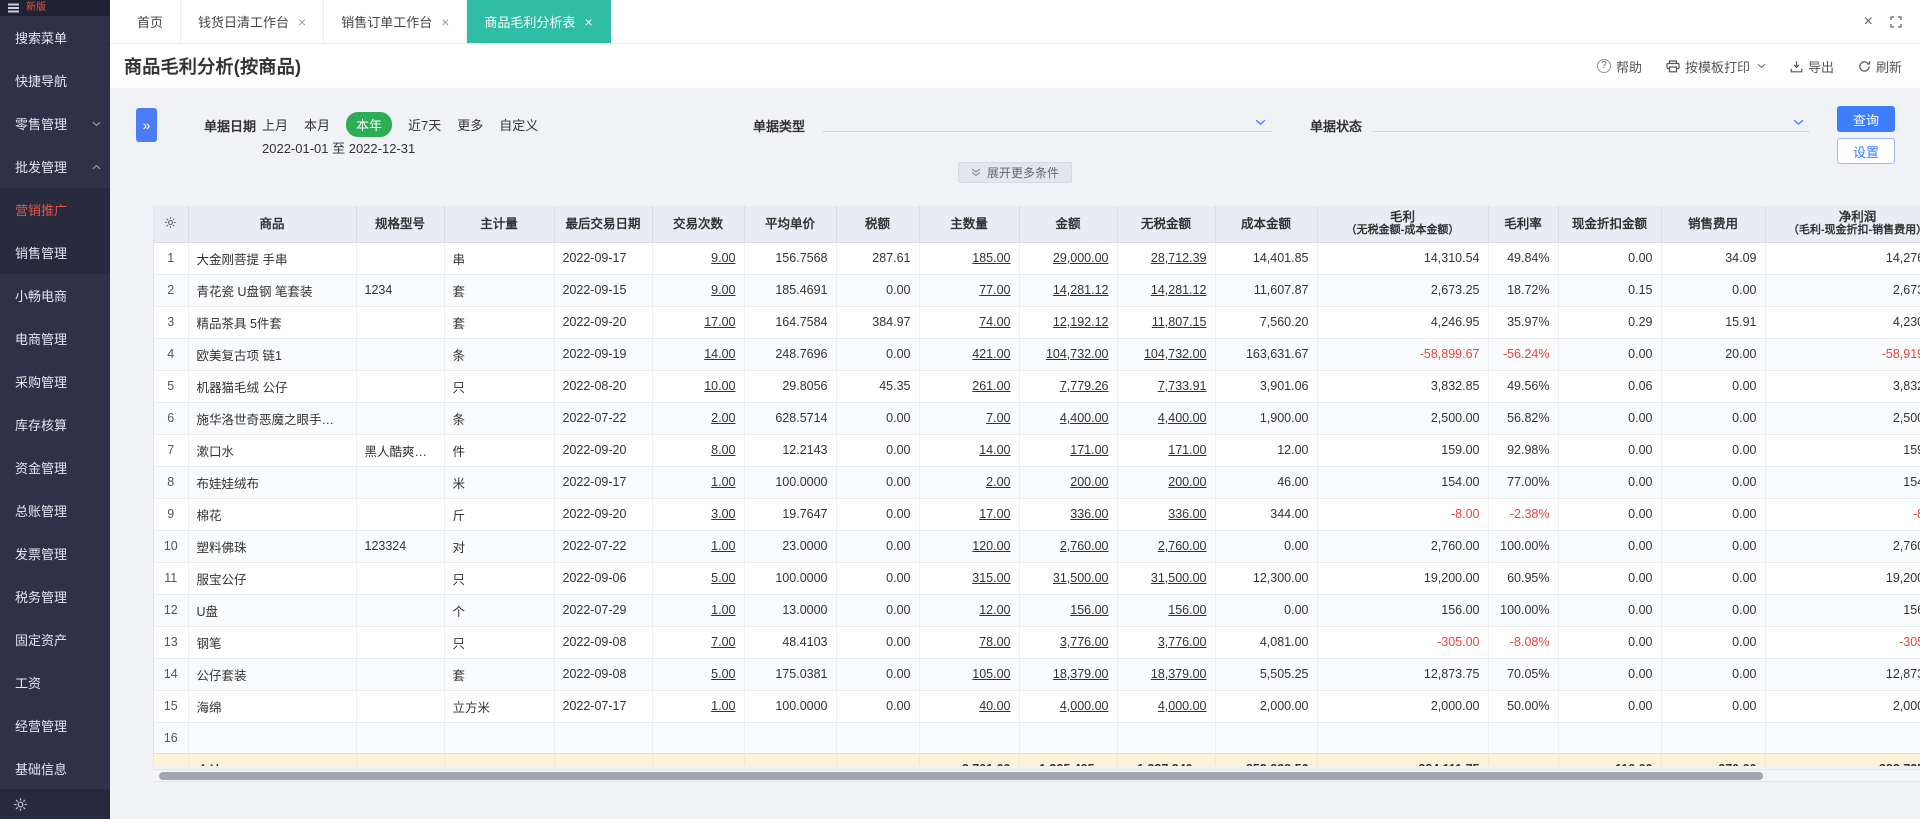 The width and height of the screenshot is (1920, 819). I want to click on drilldown-link: 4,400.00, so click(1068, 418).